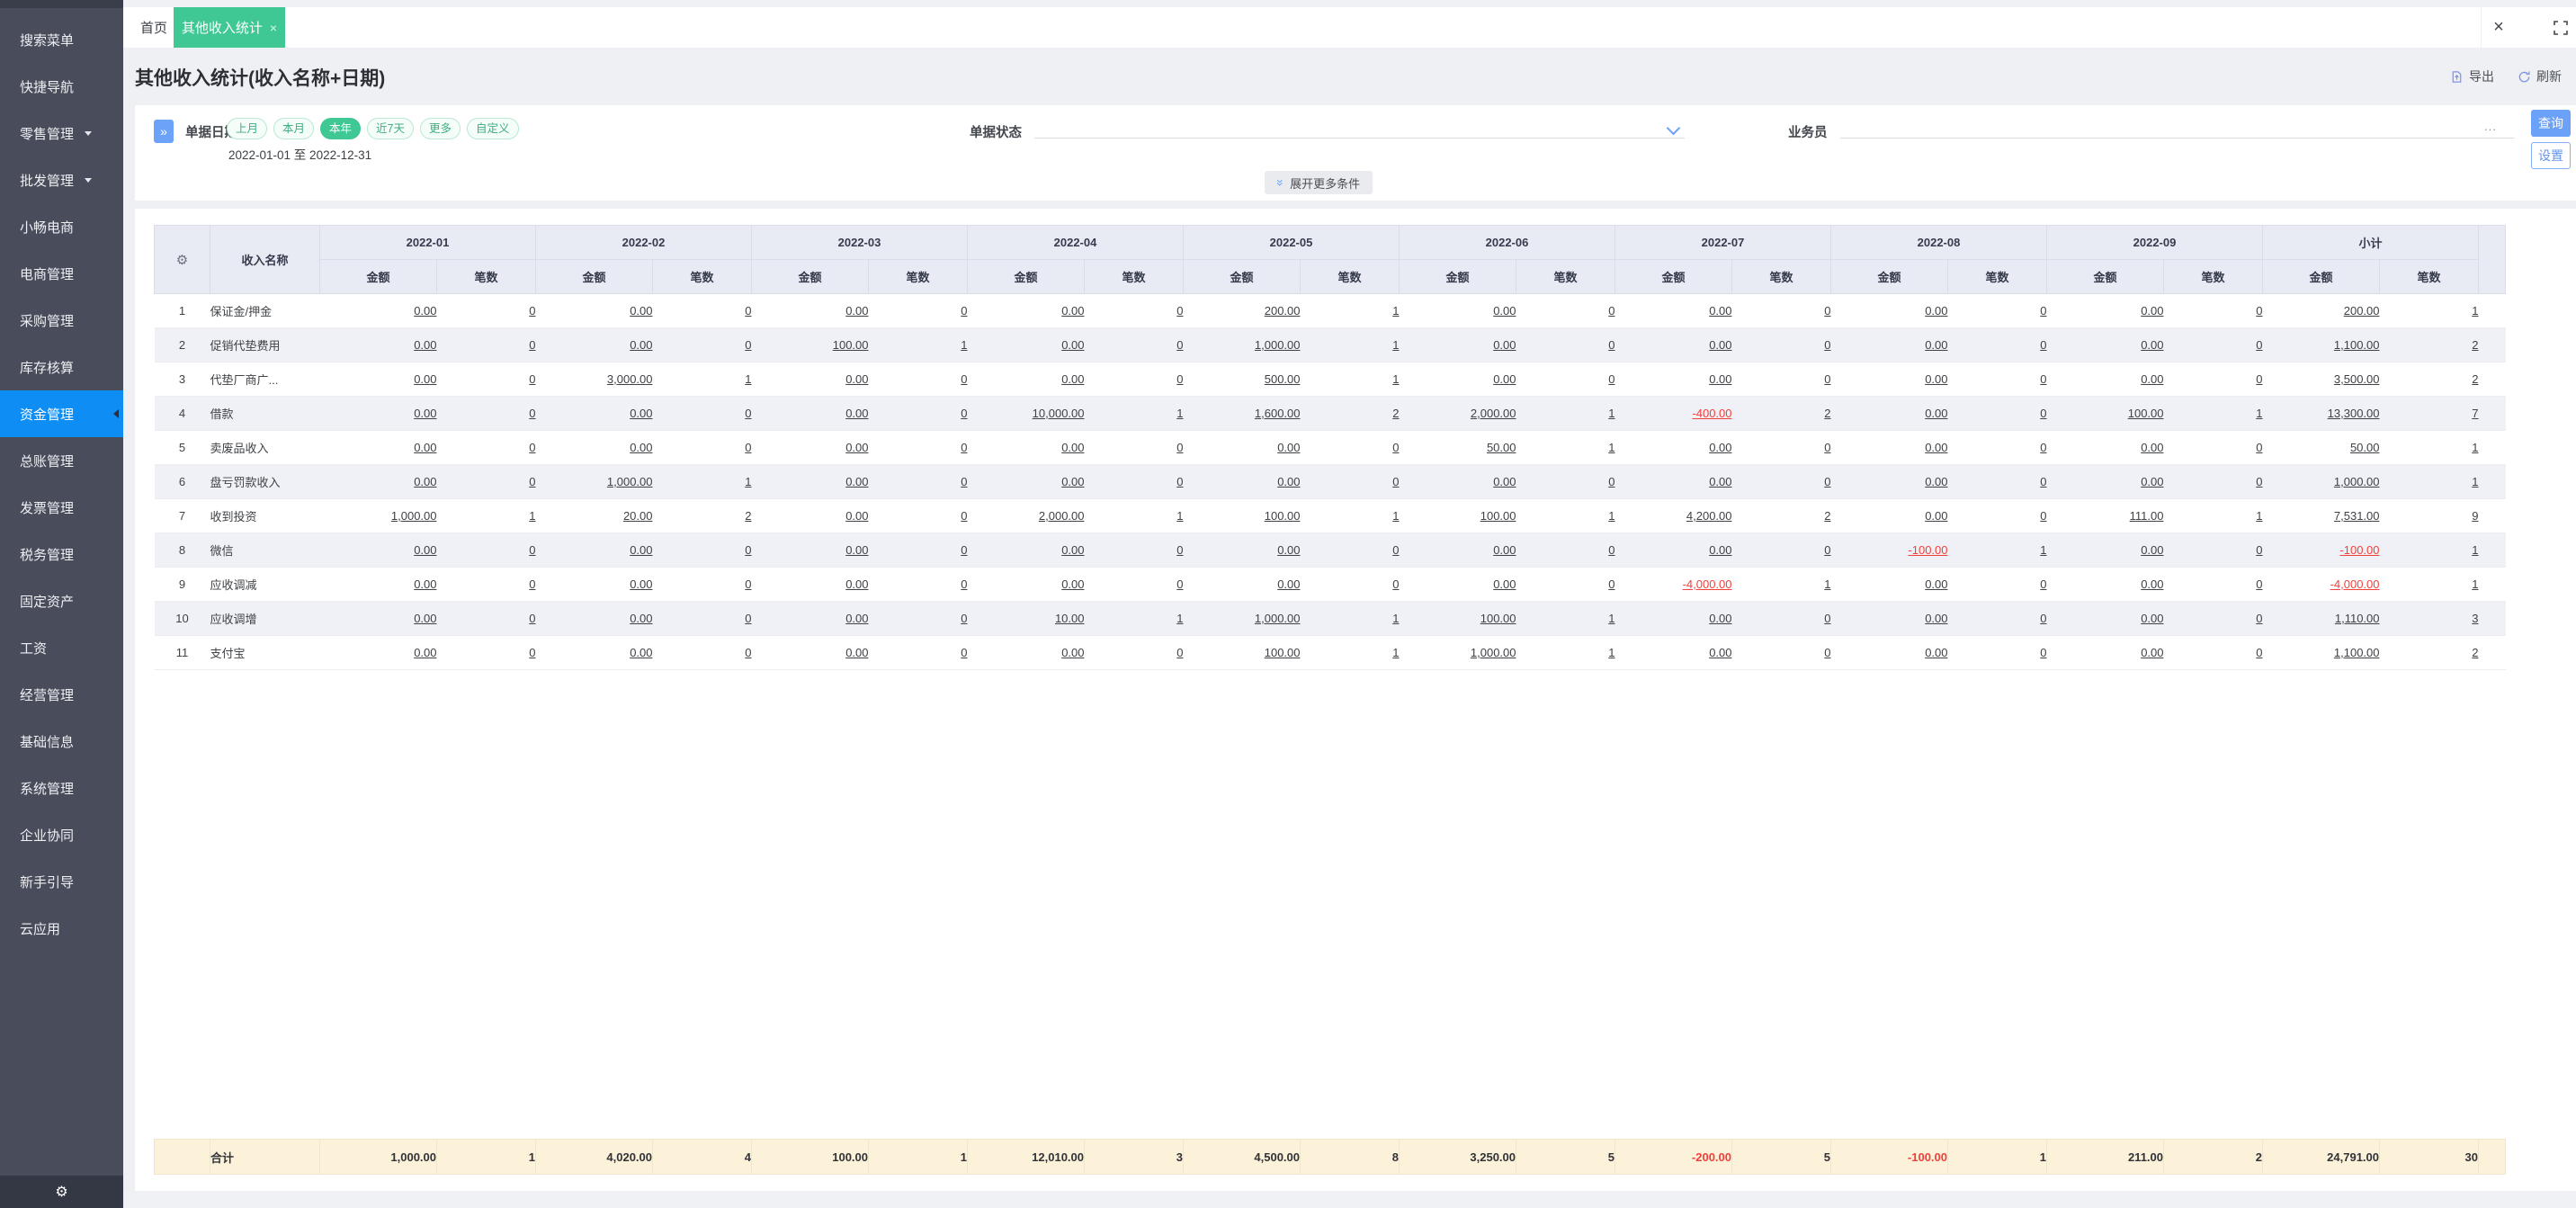 The height and width of the screenshot is (1208, 2576). Describe the element at coordinates (2562, 27) in the screenshot. I see `fullscreen-icon` at that location.